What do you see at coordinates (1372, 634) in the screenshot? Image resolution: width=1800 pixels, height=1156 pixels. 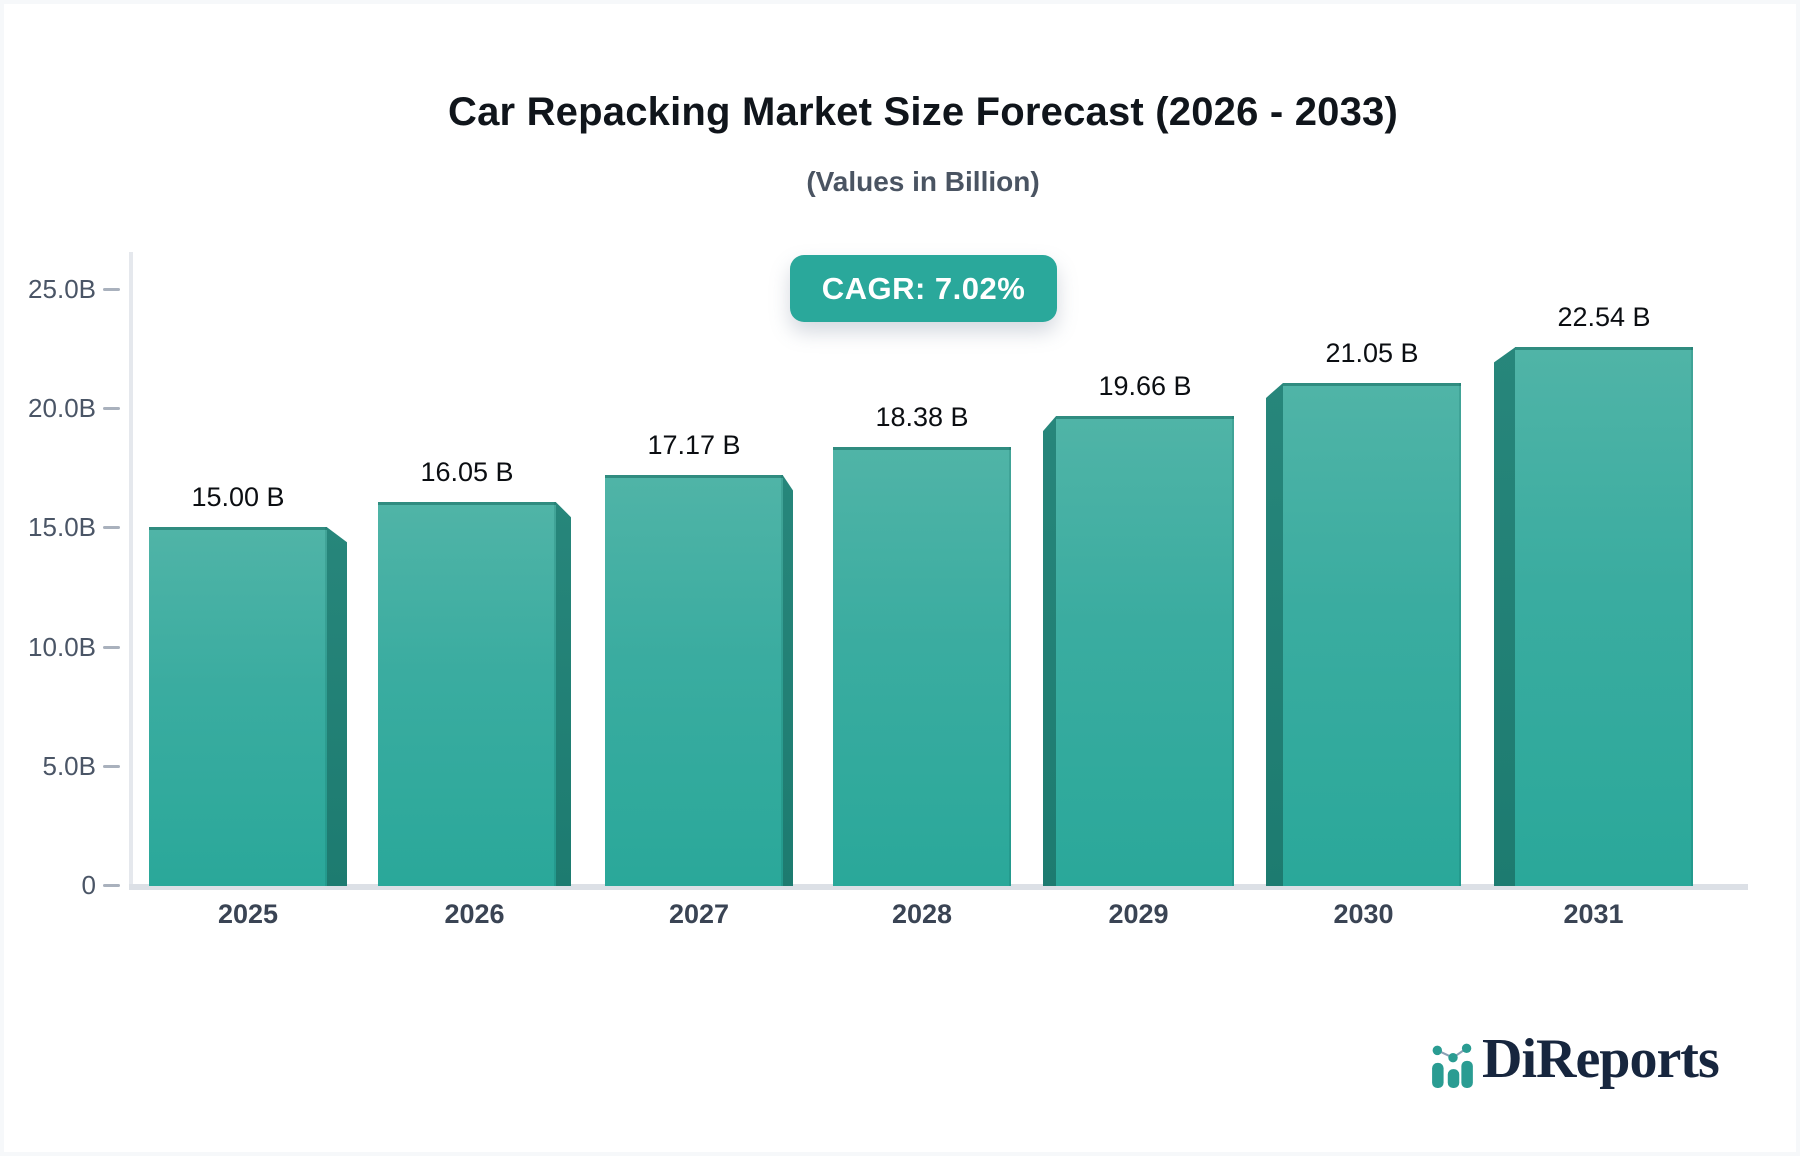 I see `bar-2030` at bounding box center [1372, 634].